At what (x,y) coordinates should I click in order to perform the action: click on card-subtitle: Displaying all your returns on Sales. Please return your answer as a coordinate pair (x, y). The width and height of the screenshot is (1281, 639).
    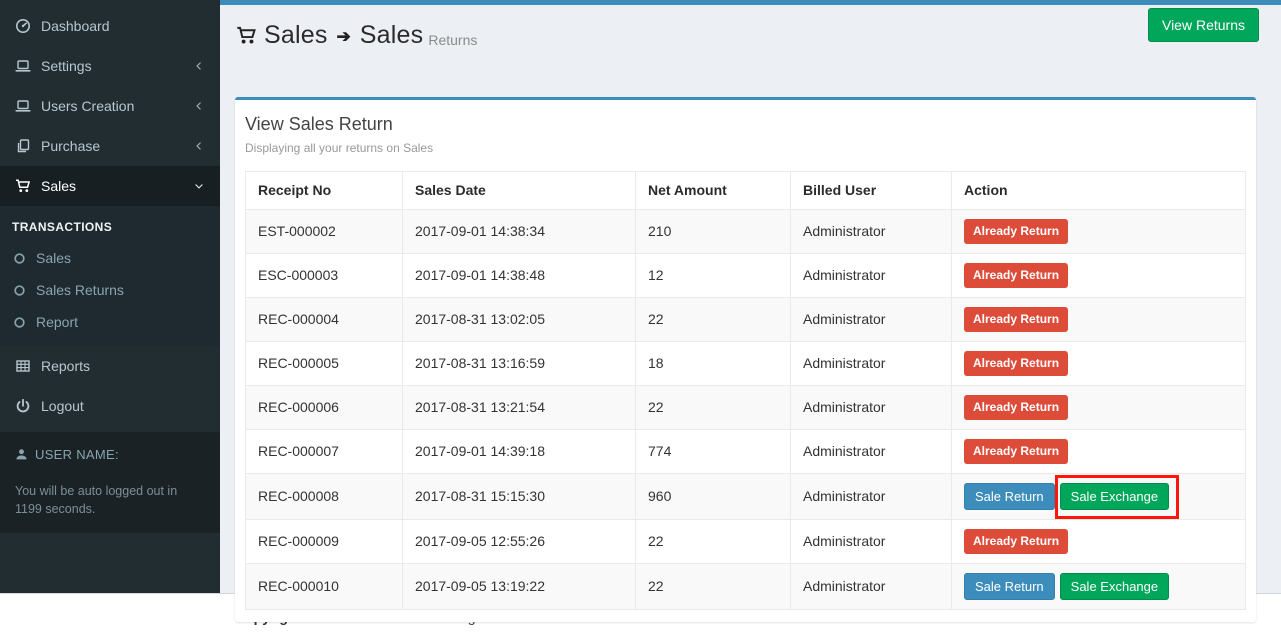
    Looking at the image, I should click on (339, 148).